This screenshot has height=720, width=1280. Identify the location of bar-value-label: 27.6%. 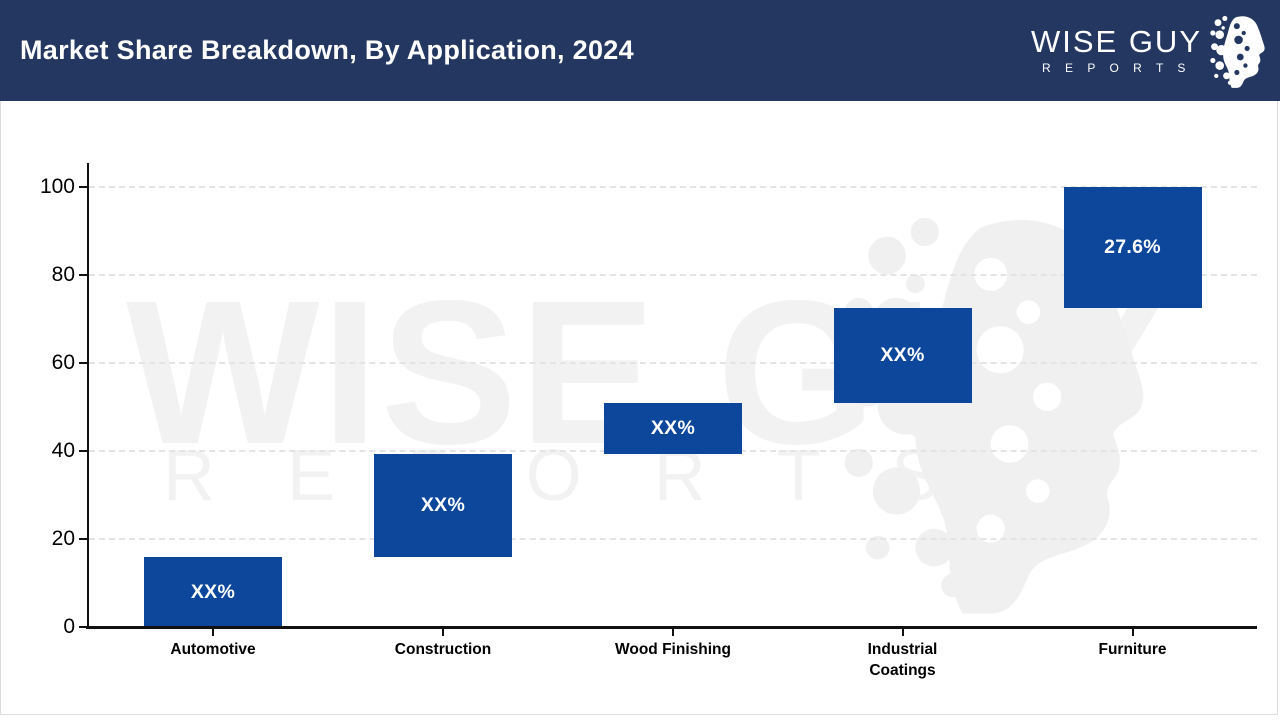
(1132, 247).